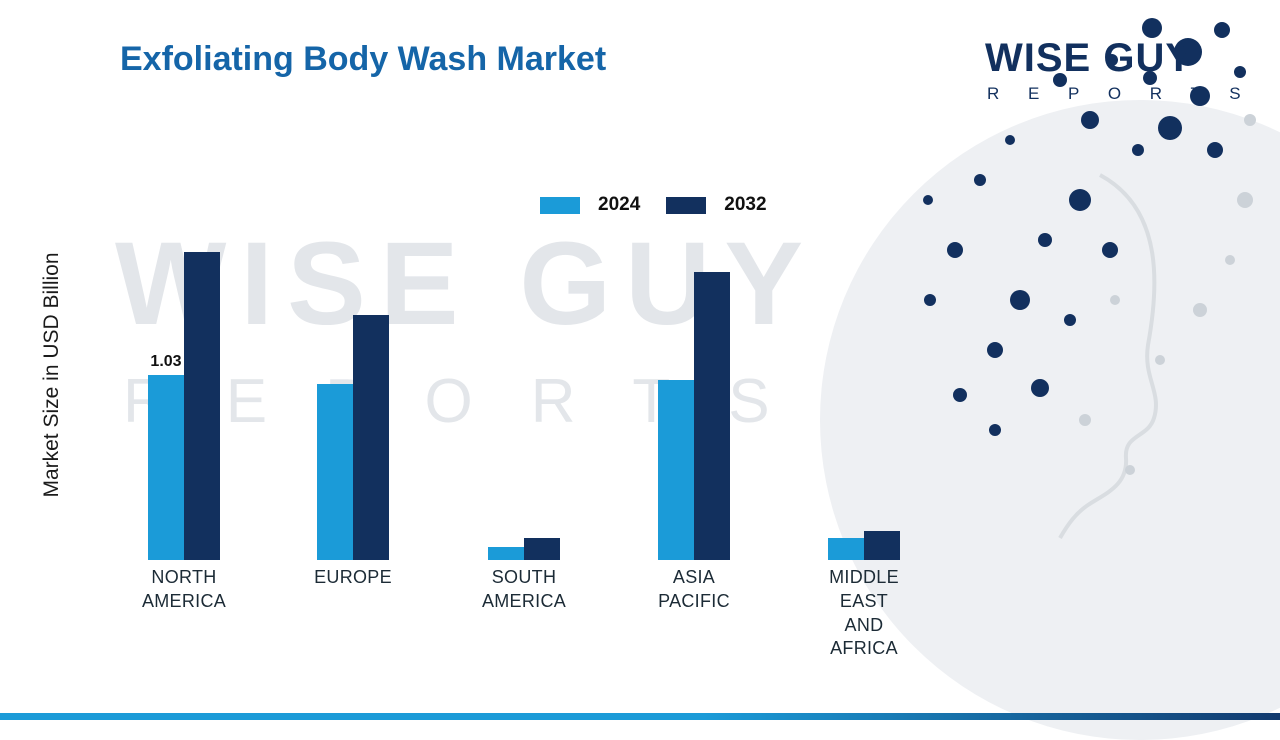 This screenshot has height=740, width=1280. I want to click on legend-swatch-2024, so click(560, 205).